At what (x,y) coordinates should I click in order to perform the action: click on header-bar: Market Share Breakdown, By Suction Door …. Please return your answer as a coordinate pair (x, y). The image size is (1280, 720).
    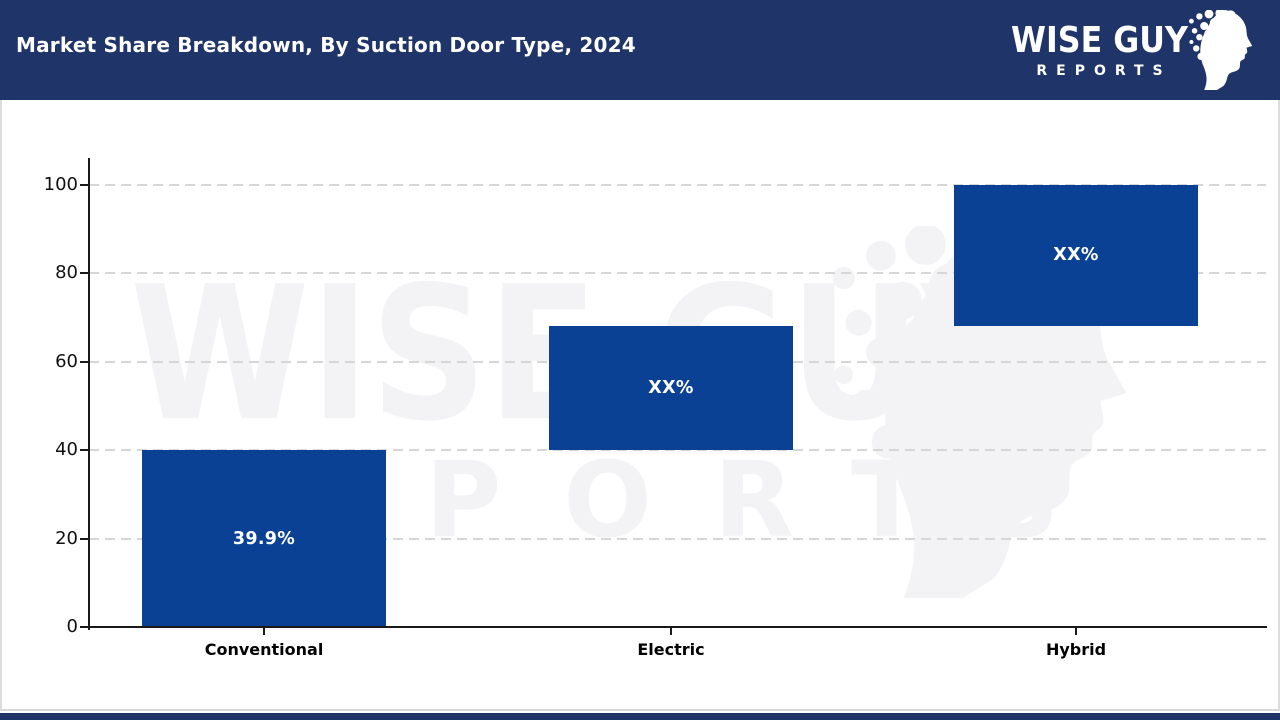
    Looking at the image, I should click on (640, 50).